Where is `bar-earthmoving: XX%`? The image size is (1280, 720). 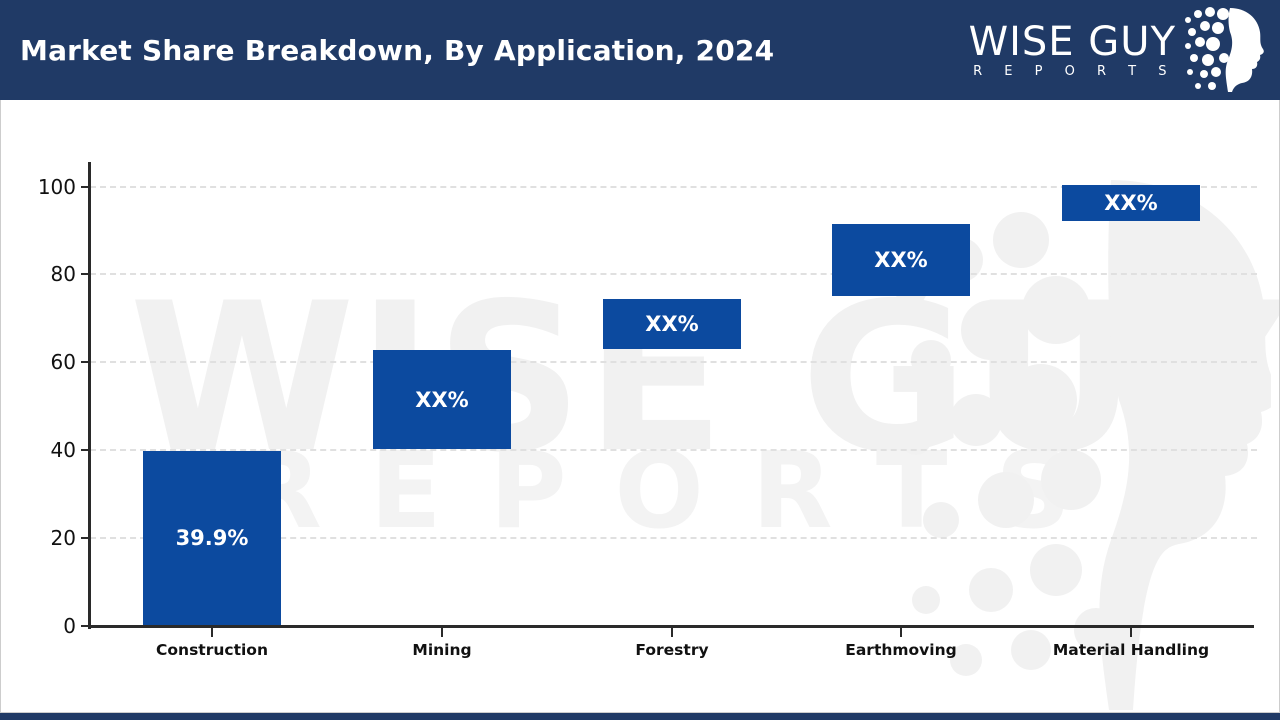
bar-earthmoving: XX% is located at coordinates (901, 259).